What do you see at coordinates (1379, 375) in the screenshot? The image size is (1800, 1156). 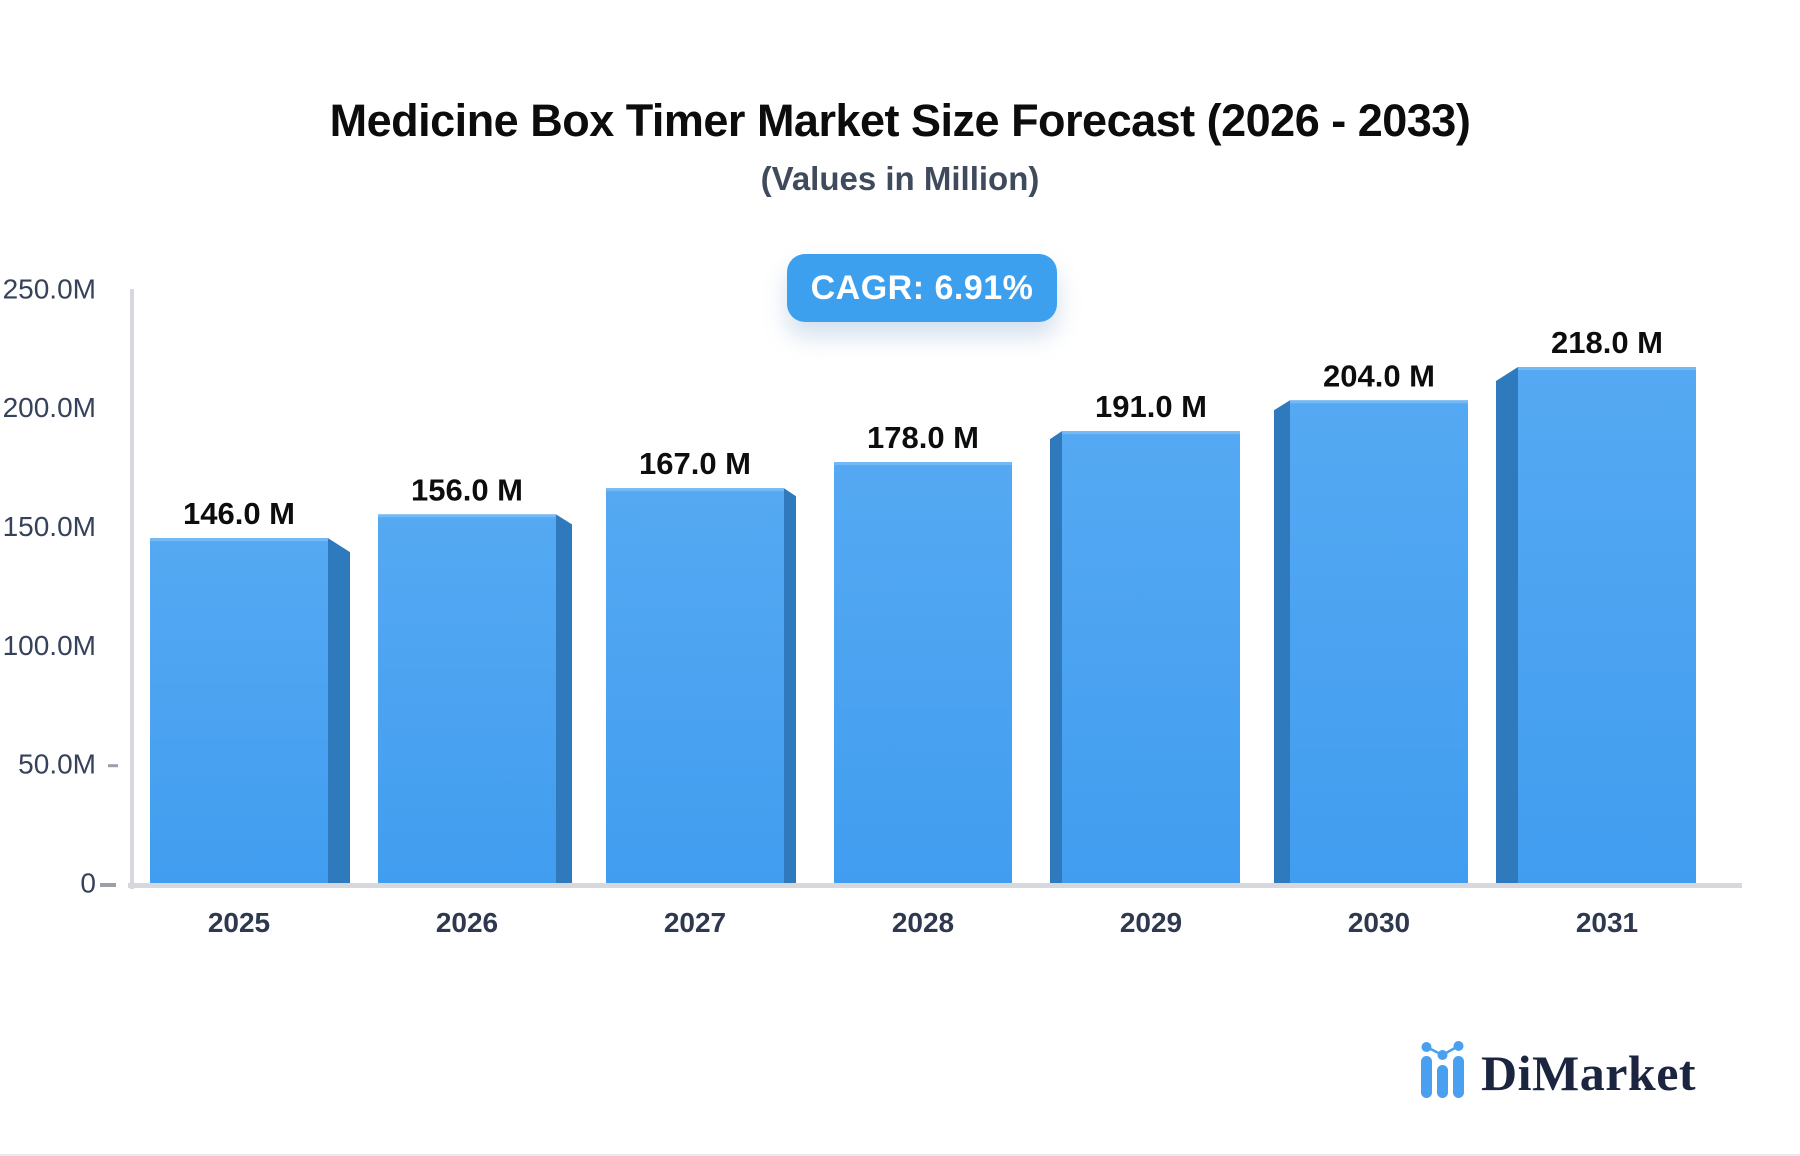 I see `bar-value-label: 204.0 M` at bounding box center [1379, 375].